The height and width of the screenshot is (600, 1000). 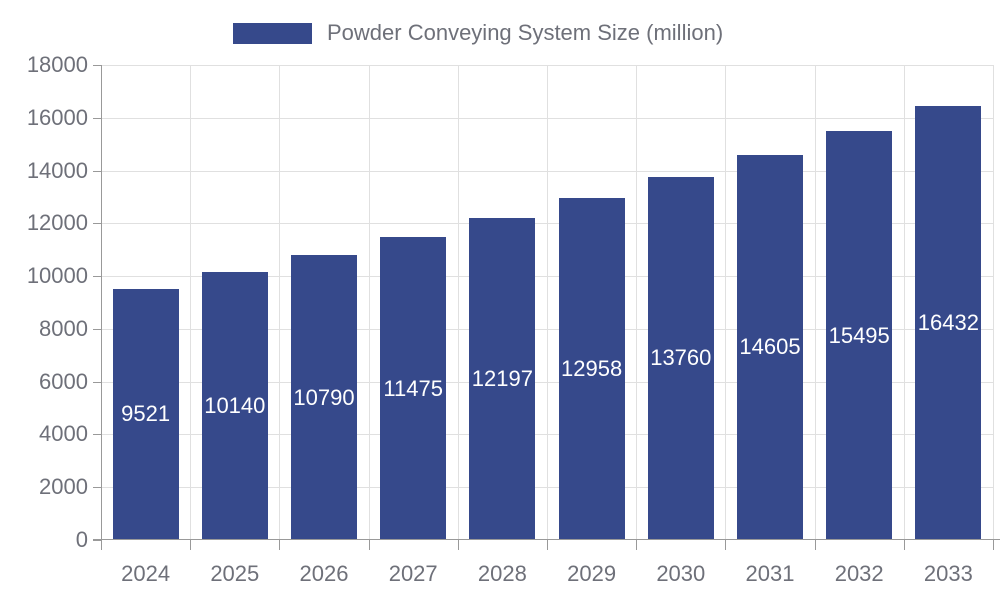 What do you see at coordinates (63, 381) in the screenshot?
I see `y-axis-tick-label: 6000` at bounding box center [63, 381].